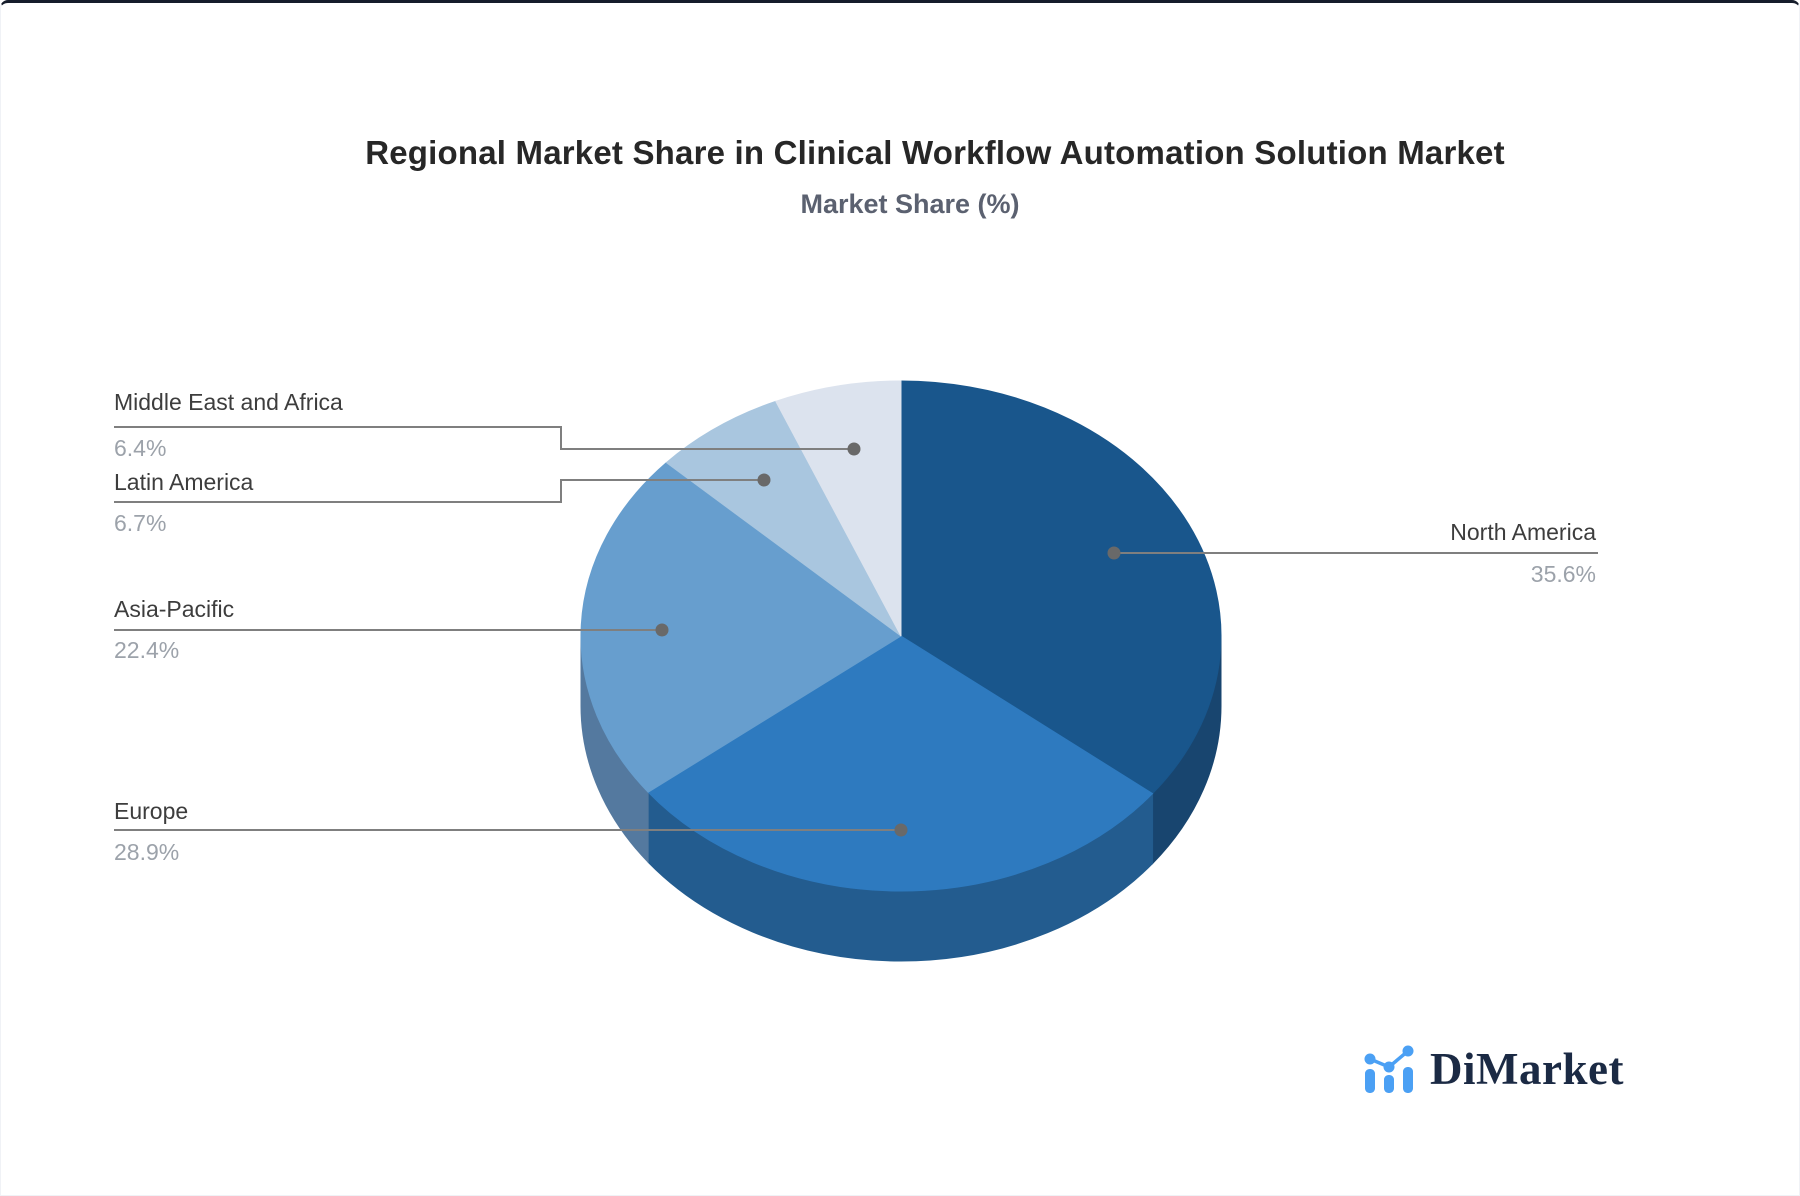 Image resolution: width=1800 pixels, height=1196 pixels. What do you see at coordinates (1563, 574) in the screenshot?
I see `slice-pct-north-america: 35.6%` at bounding box center [1563, 574].